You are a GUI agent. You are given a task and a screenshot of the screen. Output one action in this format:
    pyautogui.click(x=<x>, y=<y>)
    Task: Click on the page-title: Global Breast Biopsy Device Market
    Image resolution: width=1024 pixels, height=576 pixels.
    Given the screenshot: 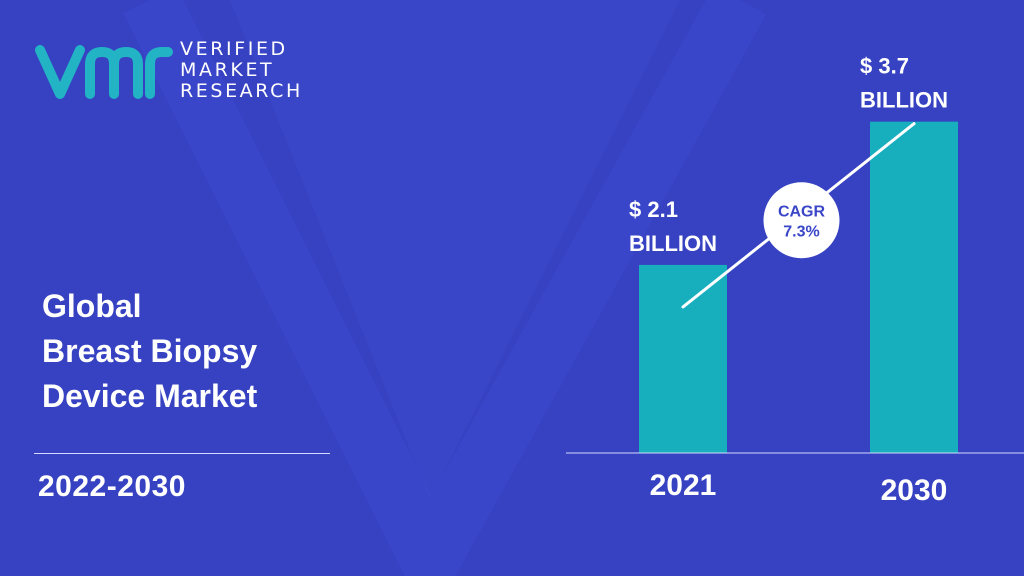 What is the action you would take?
    pyautogui.click(x=149, y=351)
    